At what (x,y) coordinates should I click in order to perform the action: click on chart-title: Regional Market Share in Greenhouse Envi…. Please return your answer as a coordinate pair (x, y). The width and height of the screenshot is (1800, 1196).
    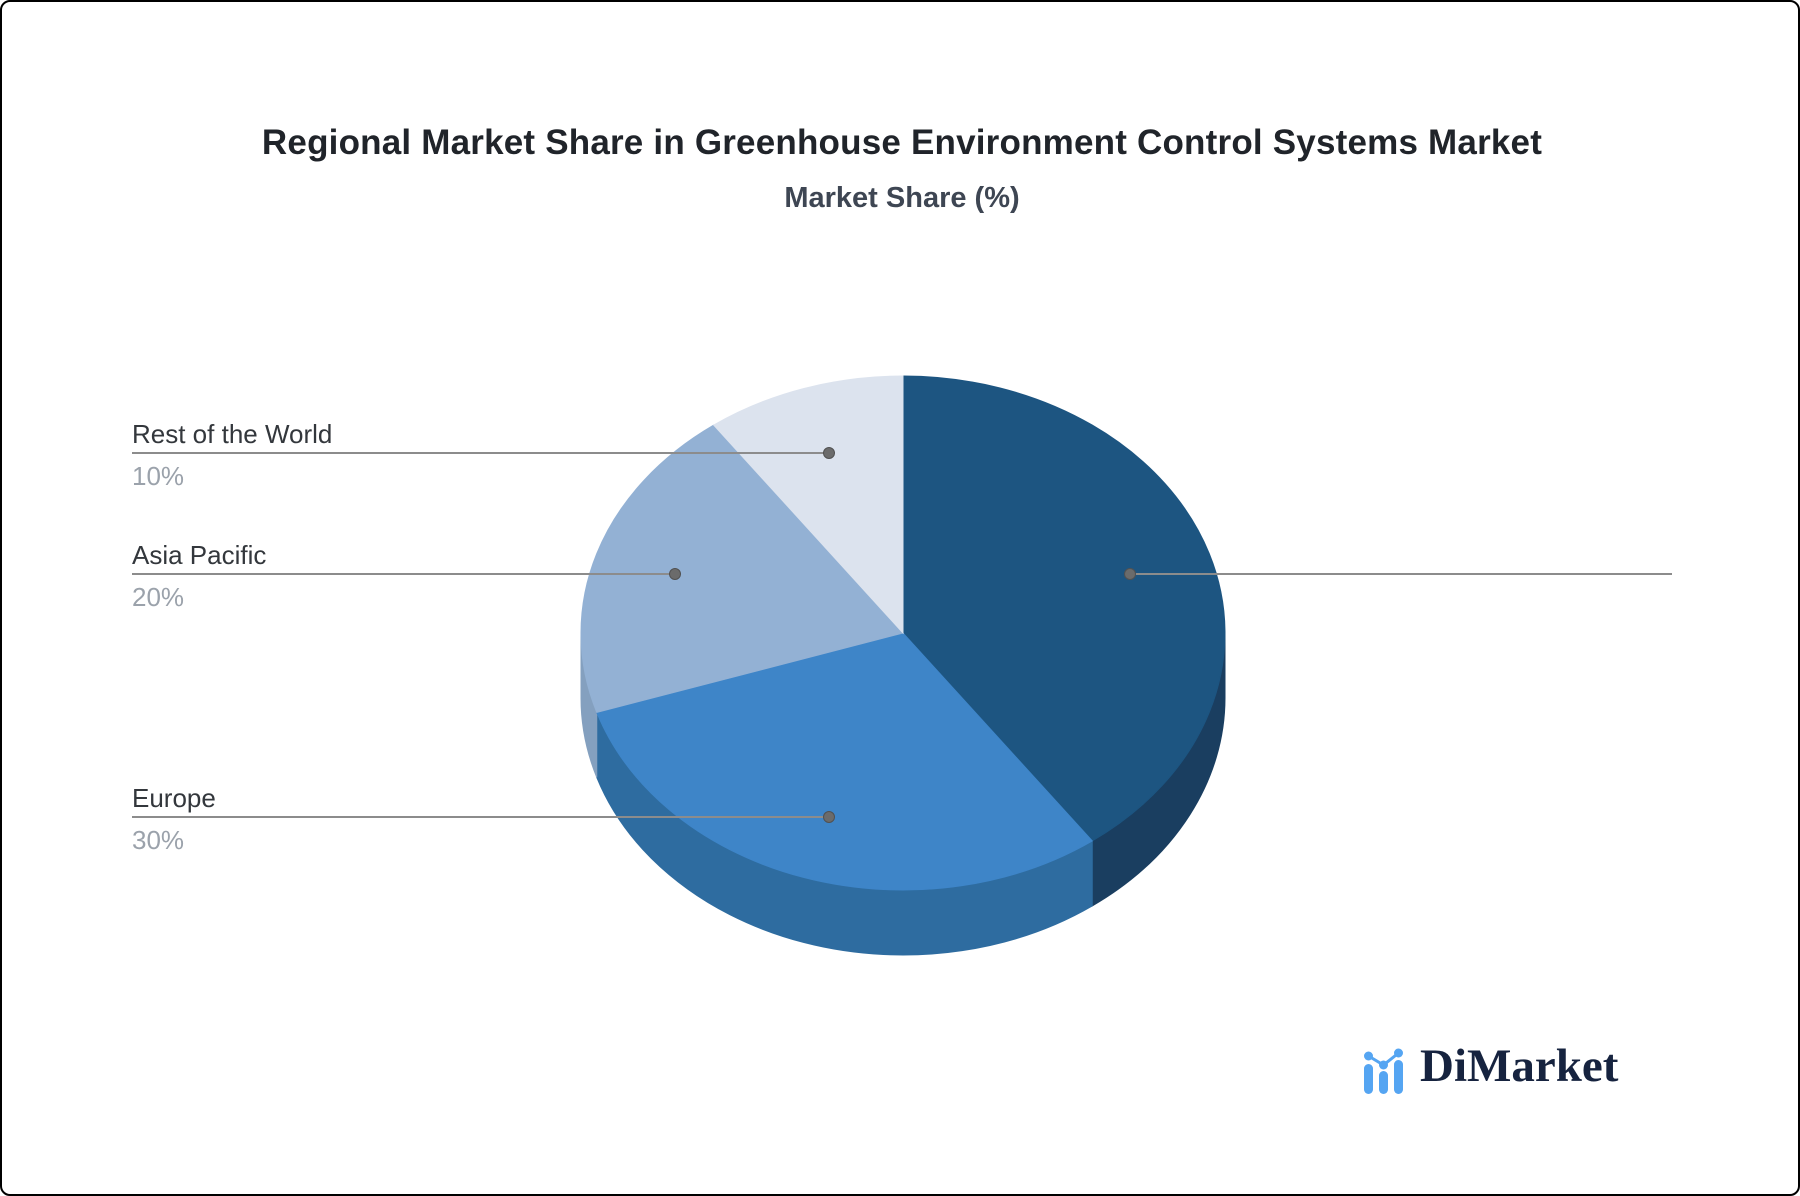
    Looking at the image, I should click on (902, 142).